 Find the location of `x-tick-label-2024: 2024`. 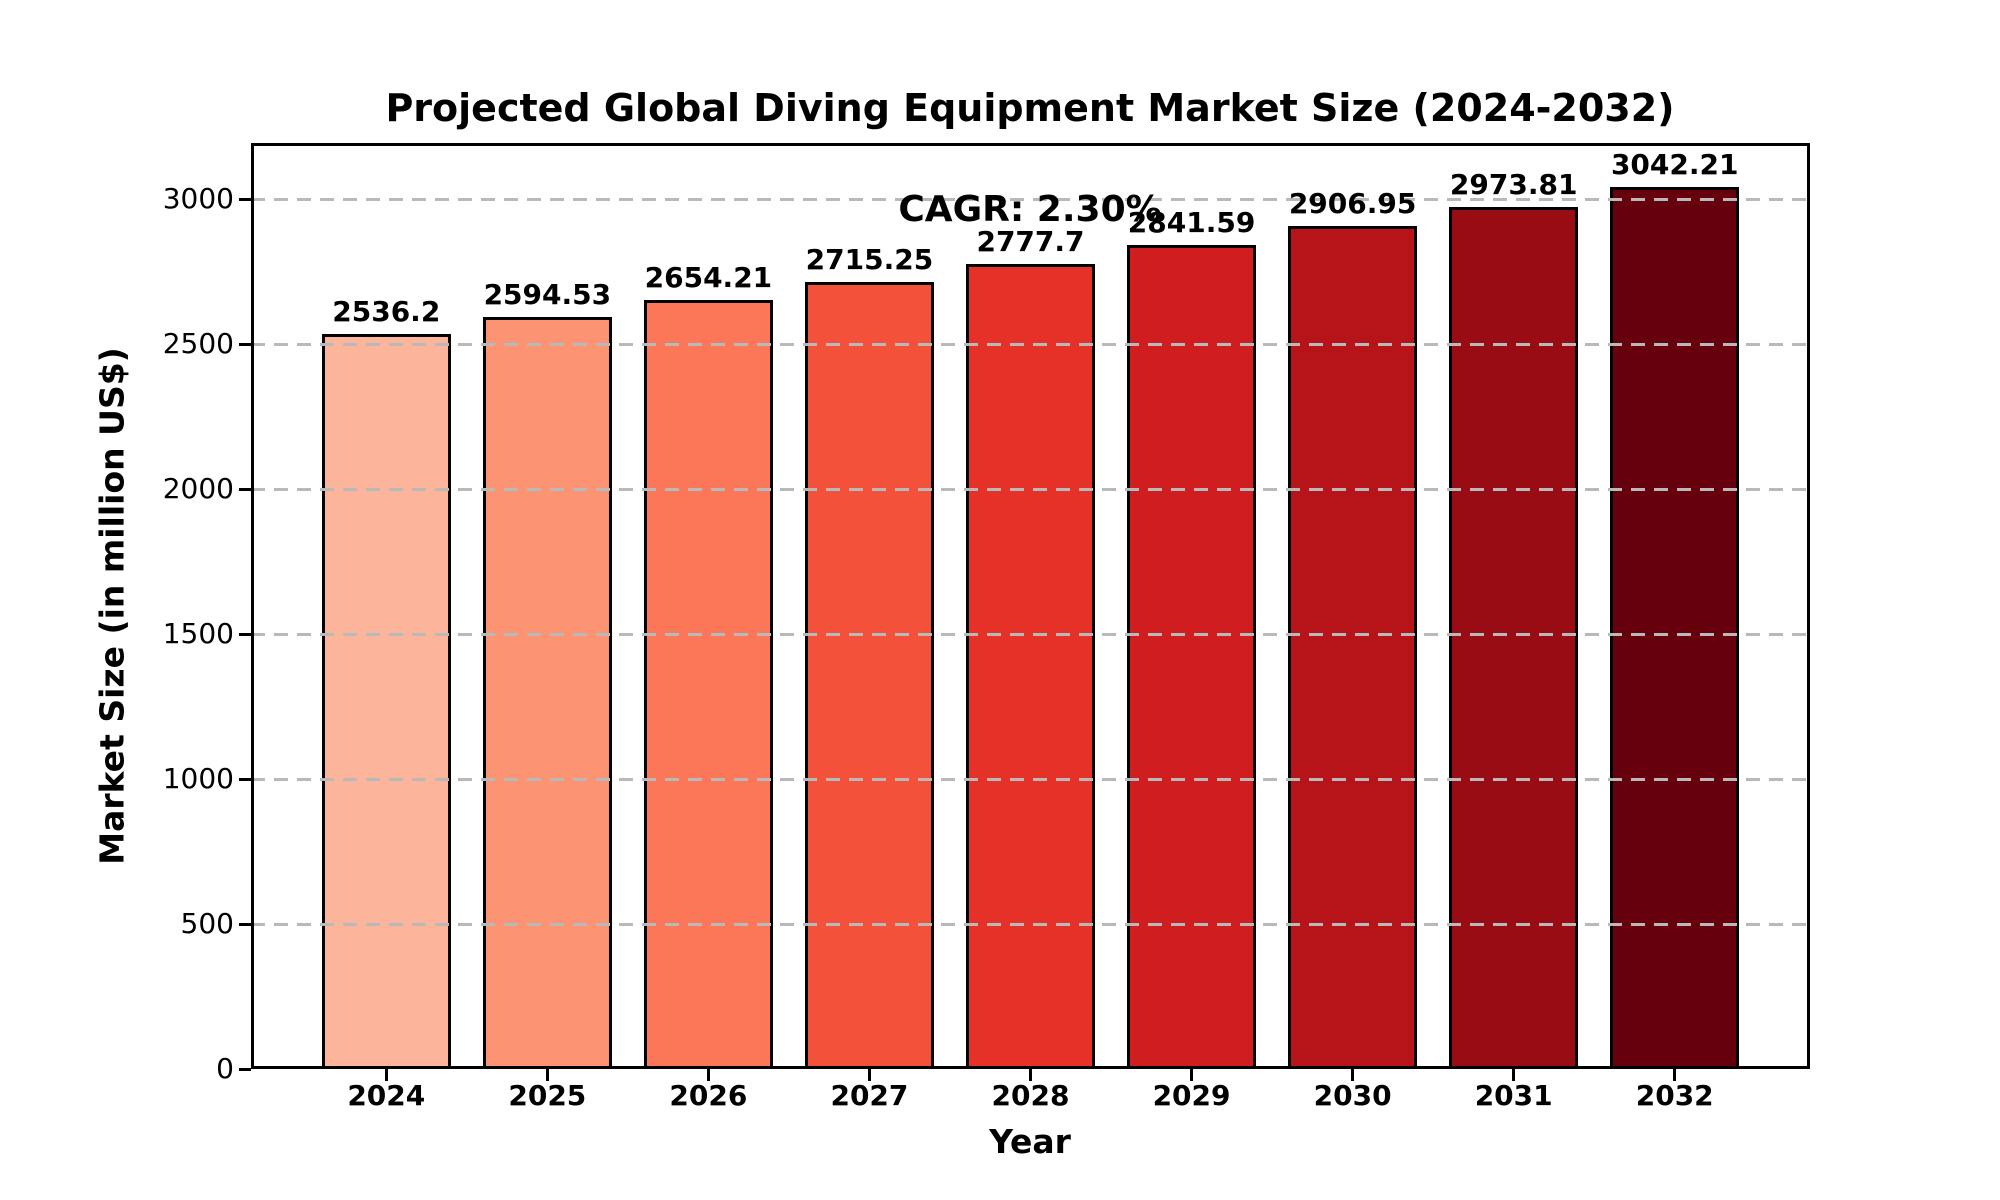

x-tick-label-2024: 2024 is located at coordinates (386, 1095).